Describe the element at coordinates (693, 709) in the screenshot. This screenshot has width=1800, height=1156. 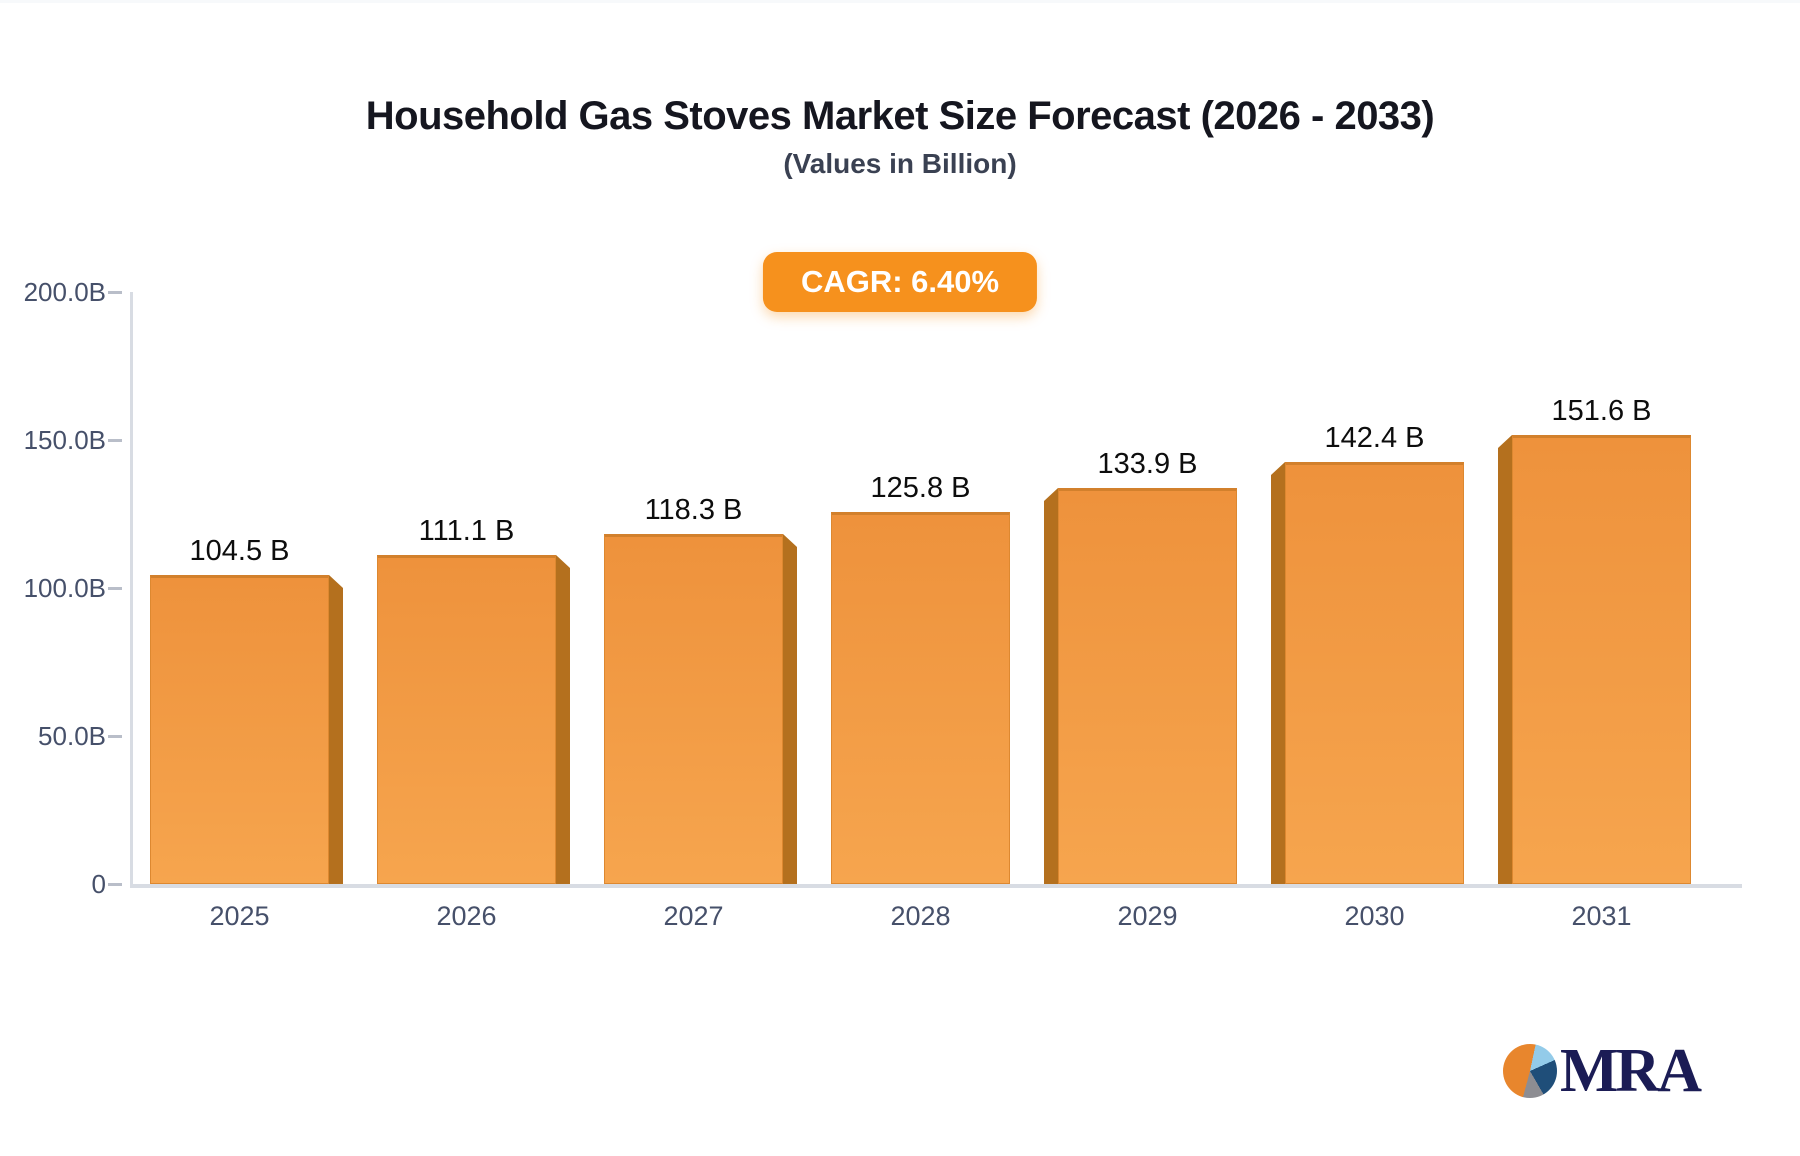
I see `bar-2027` at that location.